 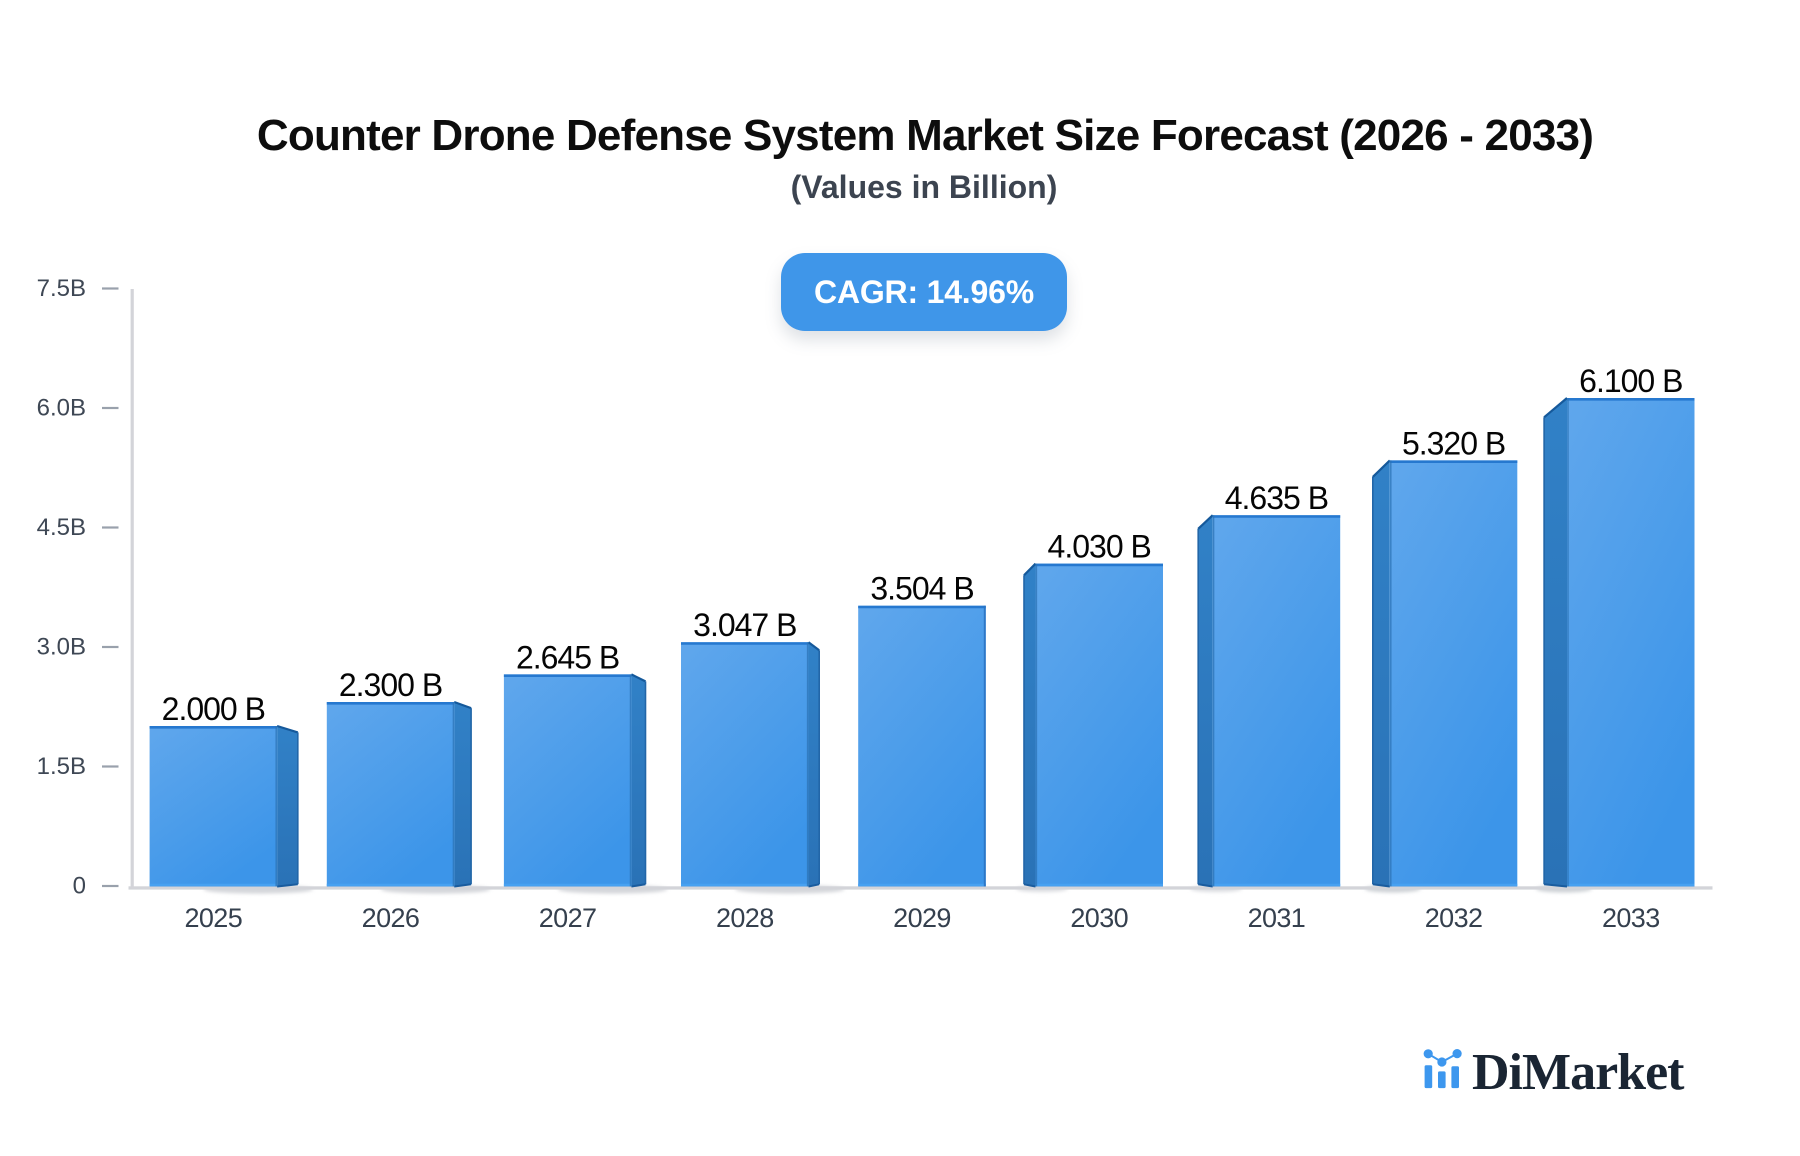 What do you see at coordinates (390, 685) in the screenshot?
I see `svg-text: 2.300 B` at bounding box center [390, 685].